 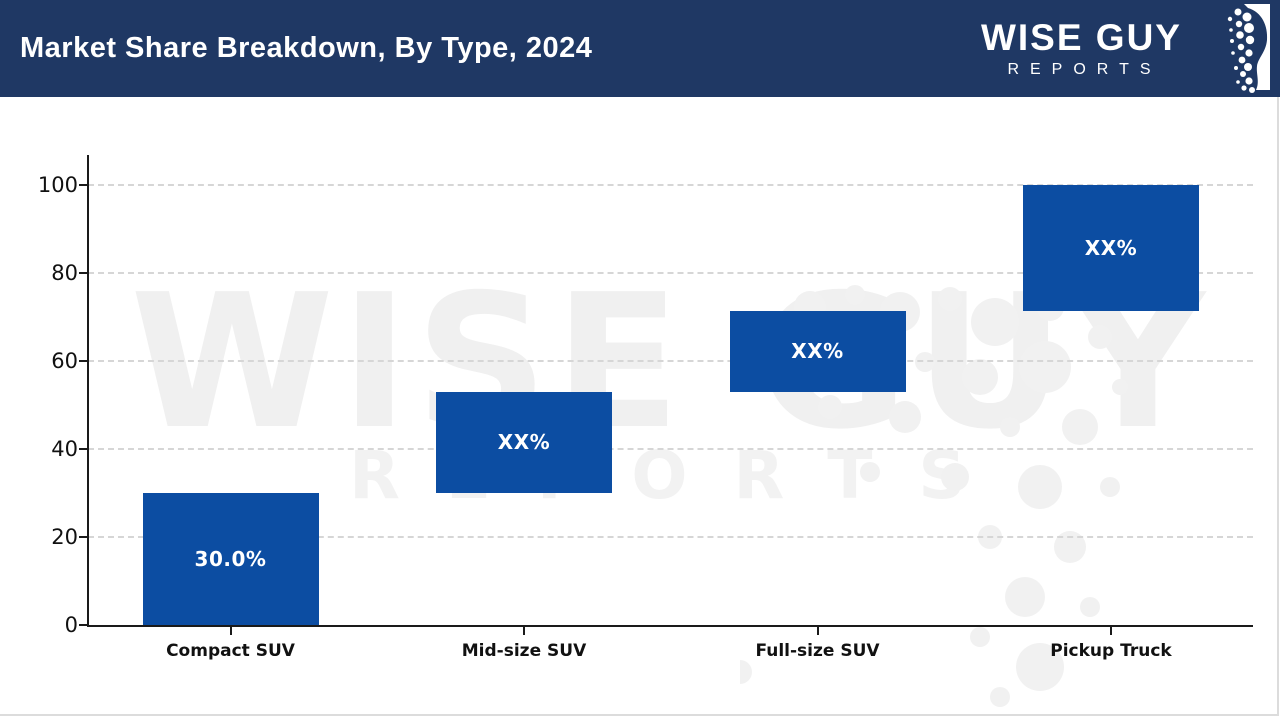 What do you see at coordinates (817, 651) in the screenshot?
I see `x-tick-label: Full-size SUV` at bounding box center [817, 651].